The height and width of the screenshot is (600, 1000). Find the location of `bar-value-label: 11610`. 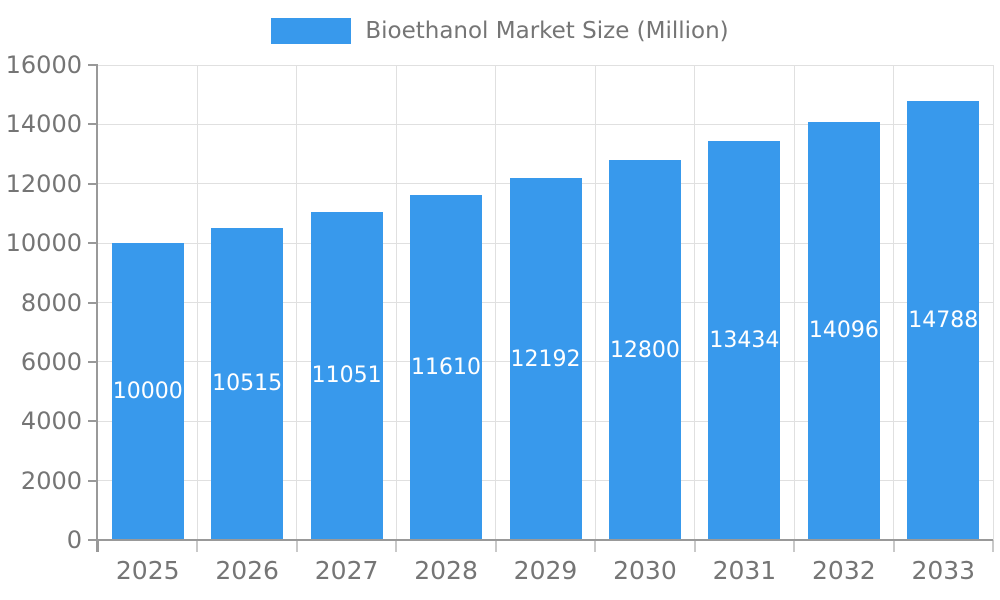

bar-value-label: 11610 is located at coordinates (446, 368).